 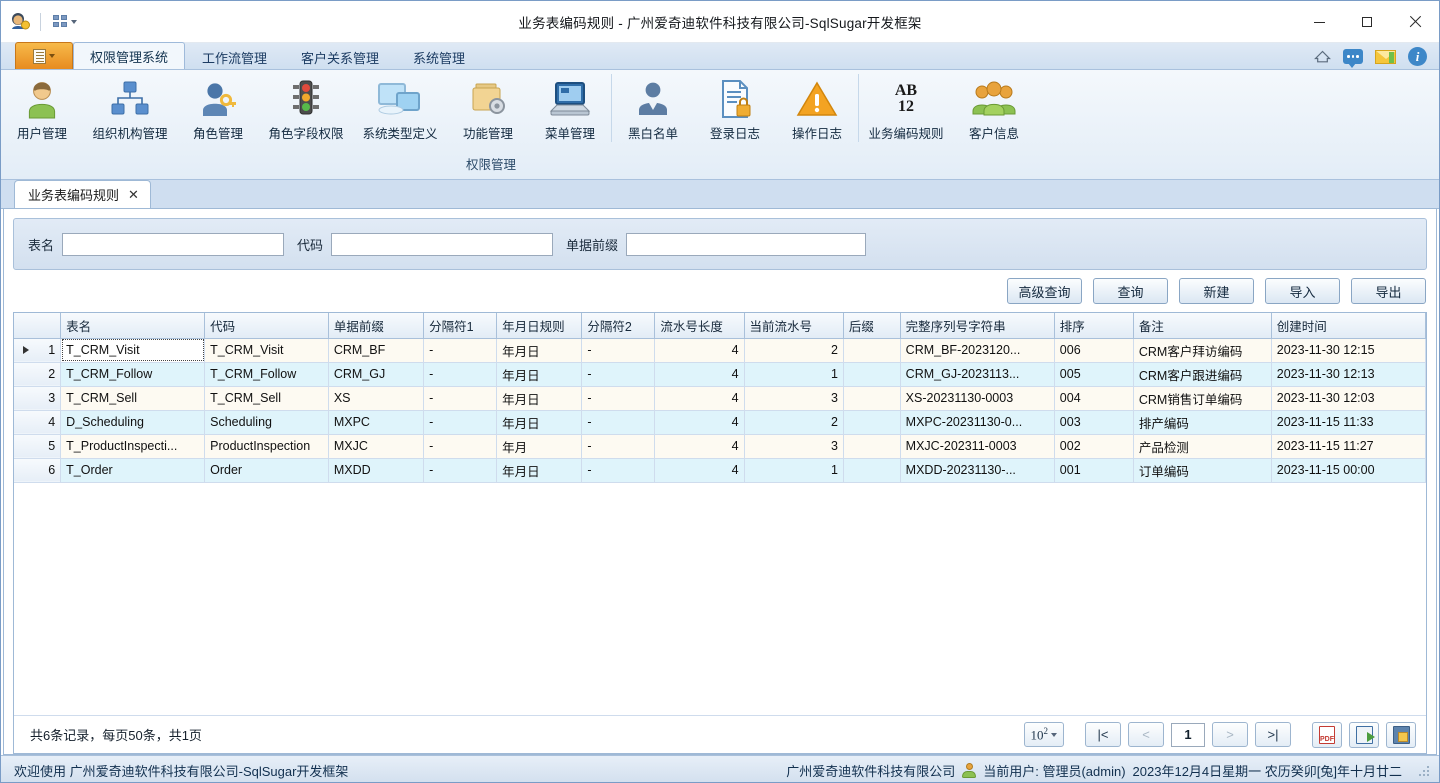 What do you see at coordinates (266, 446) in the screenshot?
I see `cell-code: ProductInspection` at bounding box center [266, 446].